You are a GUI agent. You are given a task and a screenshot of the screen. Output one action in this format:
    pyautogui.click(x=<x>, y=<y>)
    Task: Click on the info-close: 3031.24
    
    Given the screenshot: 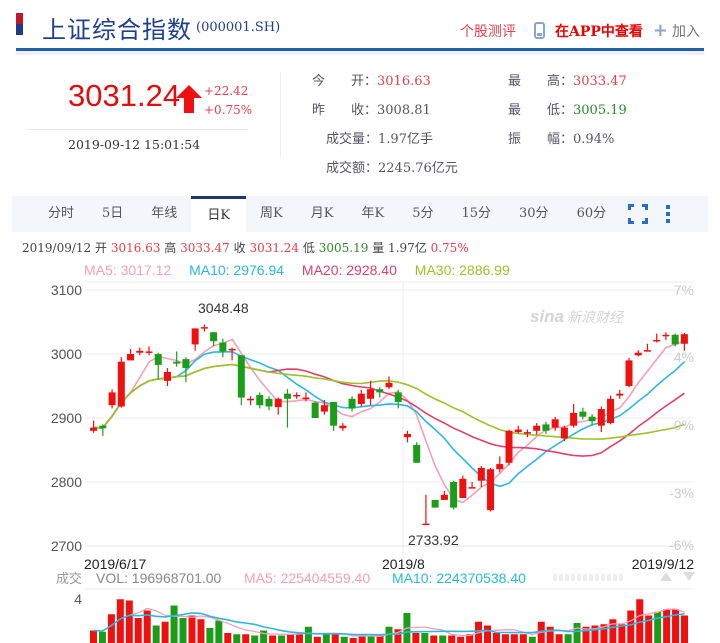 What is the action you would take?
    pyautogui.click(x=274, y=248)
    